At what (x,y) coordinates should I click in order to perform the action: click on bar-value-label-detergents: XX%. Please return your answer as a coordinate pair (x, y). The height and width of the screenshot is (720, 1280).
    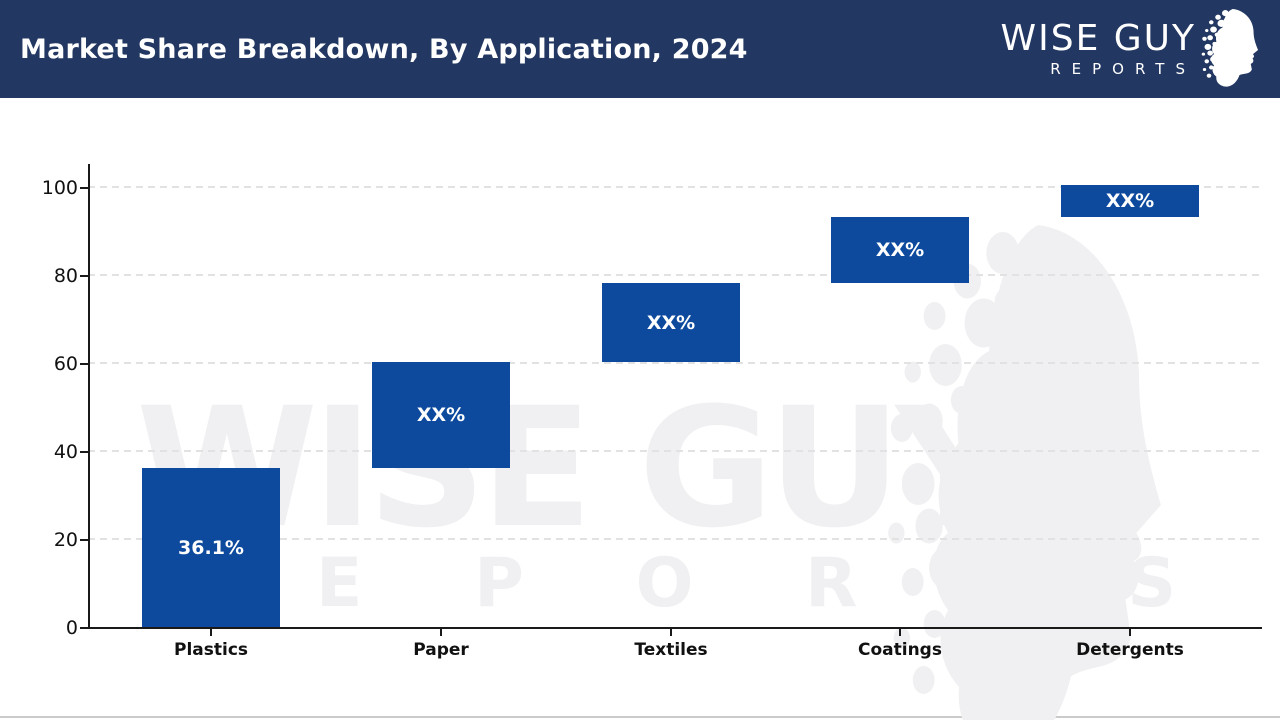
    Looking at the image, I should click on (1130, 200).